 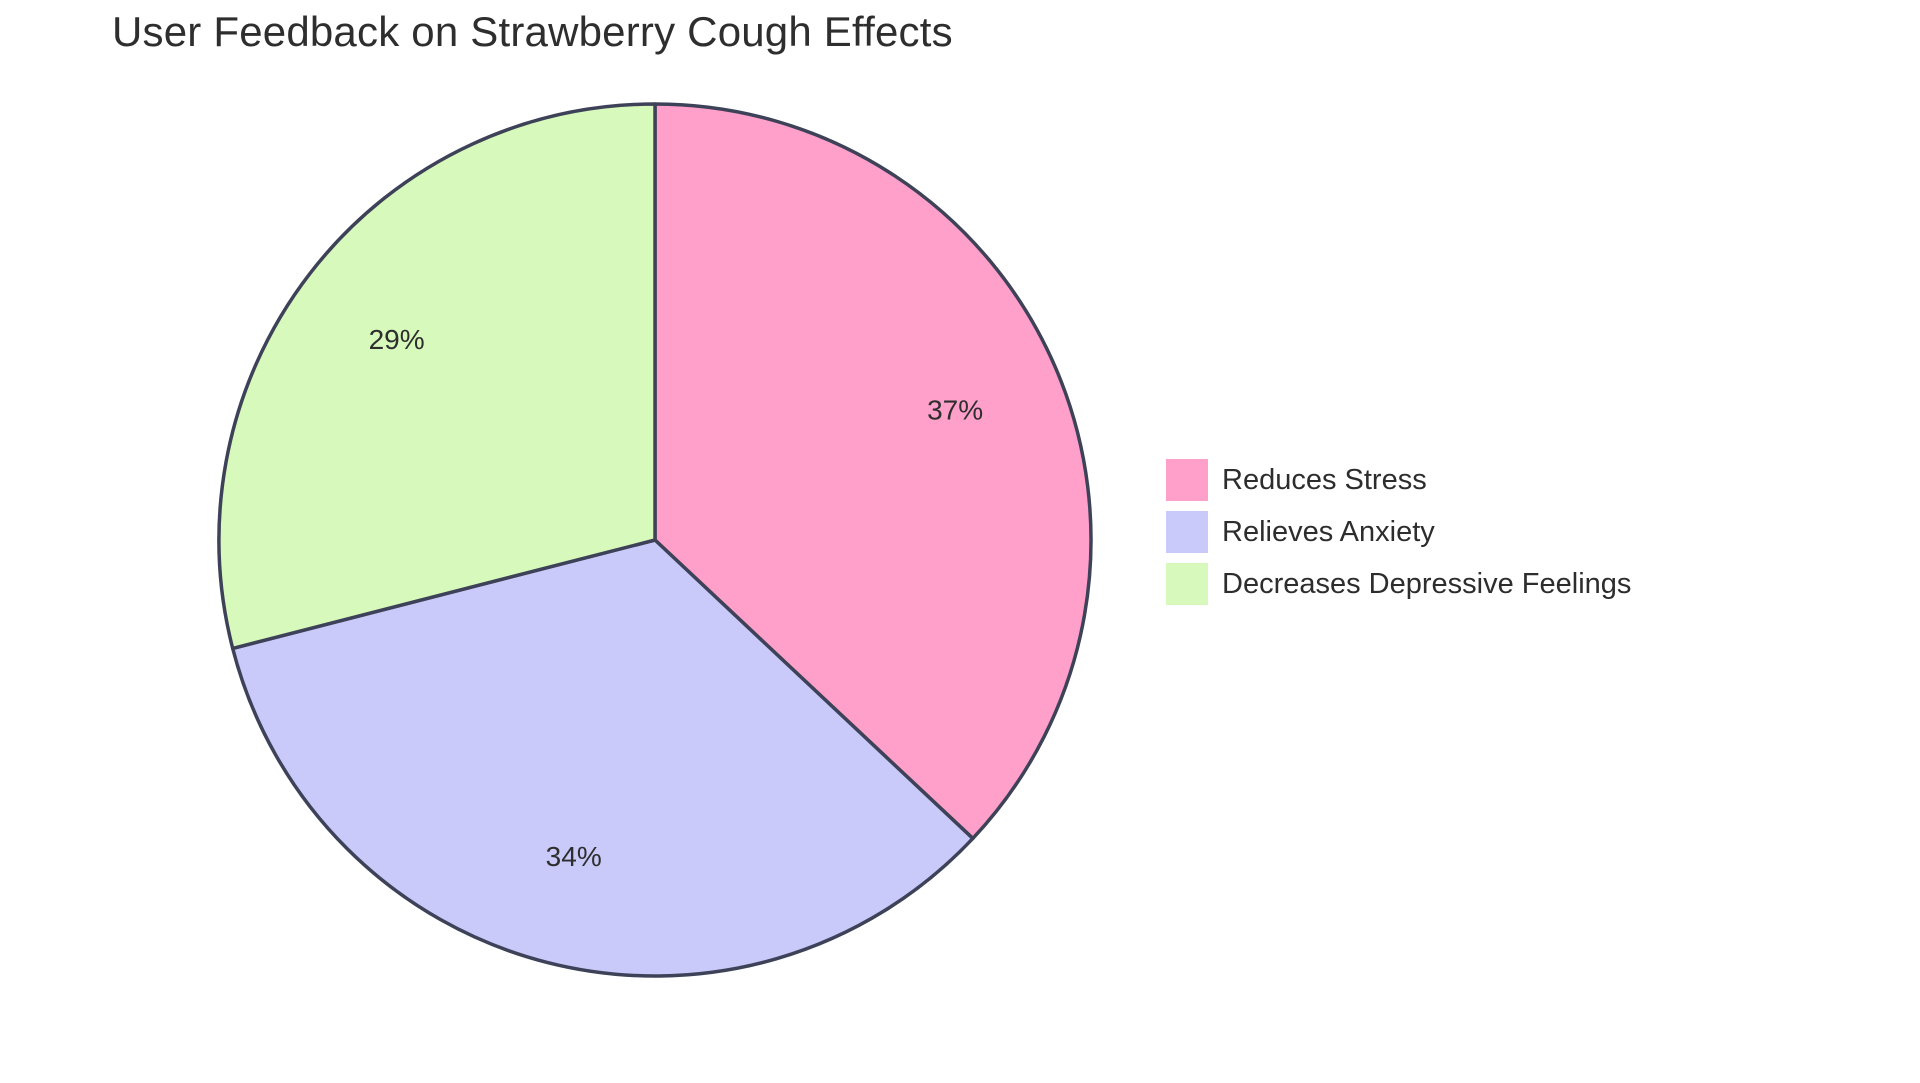 I want to click on legend-item-reduces-stress: Reduces Stress, so click(x=1398, y=480).